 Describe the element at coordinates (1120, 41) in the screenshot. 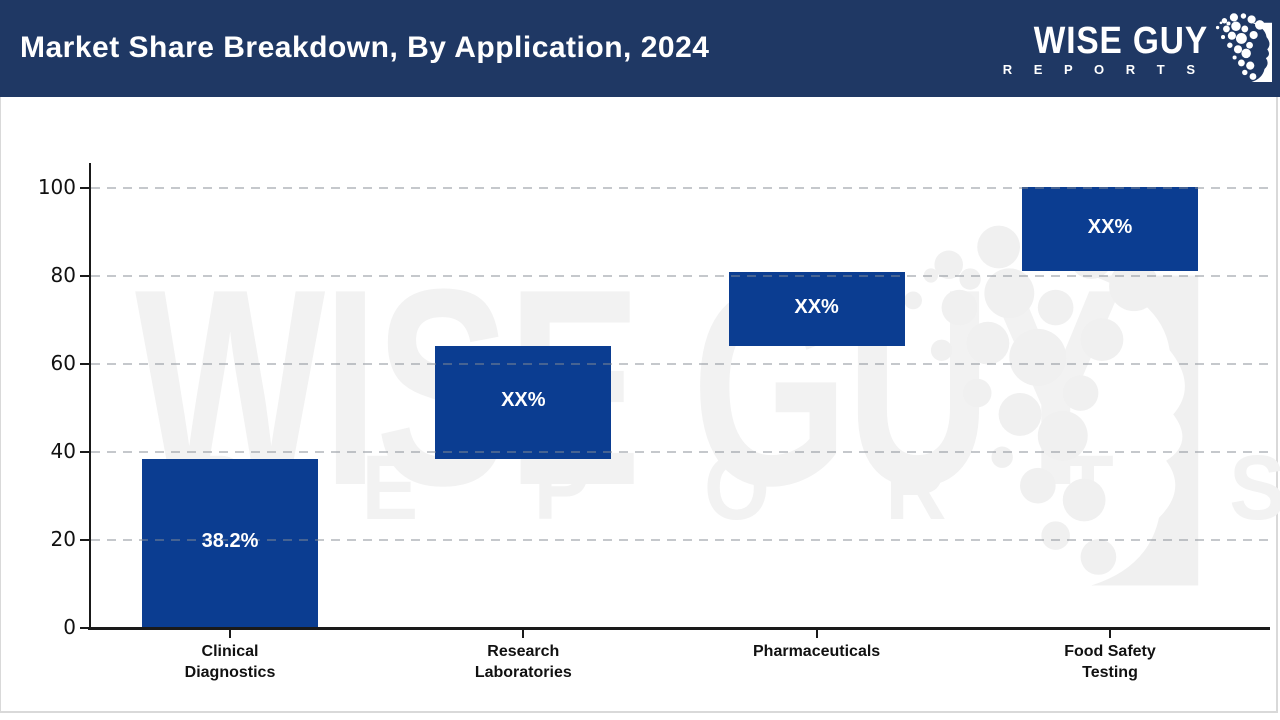

I see `logo-wordmark: WISE GUY` at that location.